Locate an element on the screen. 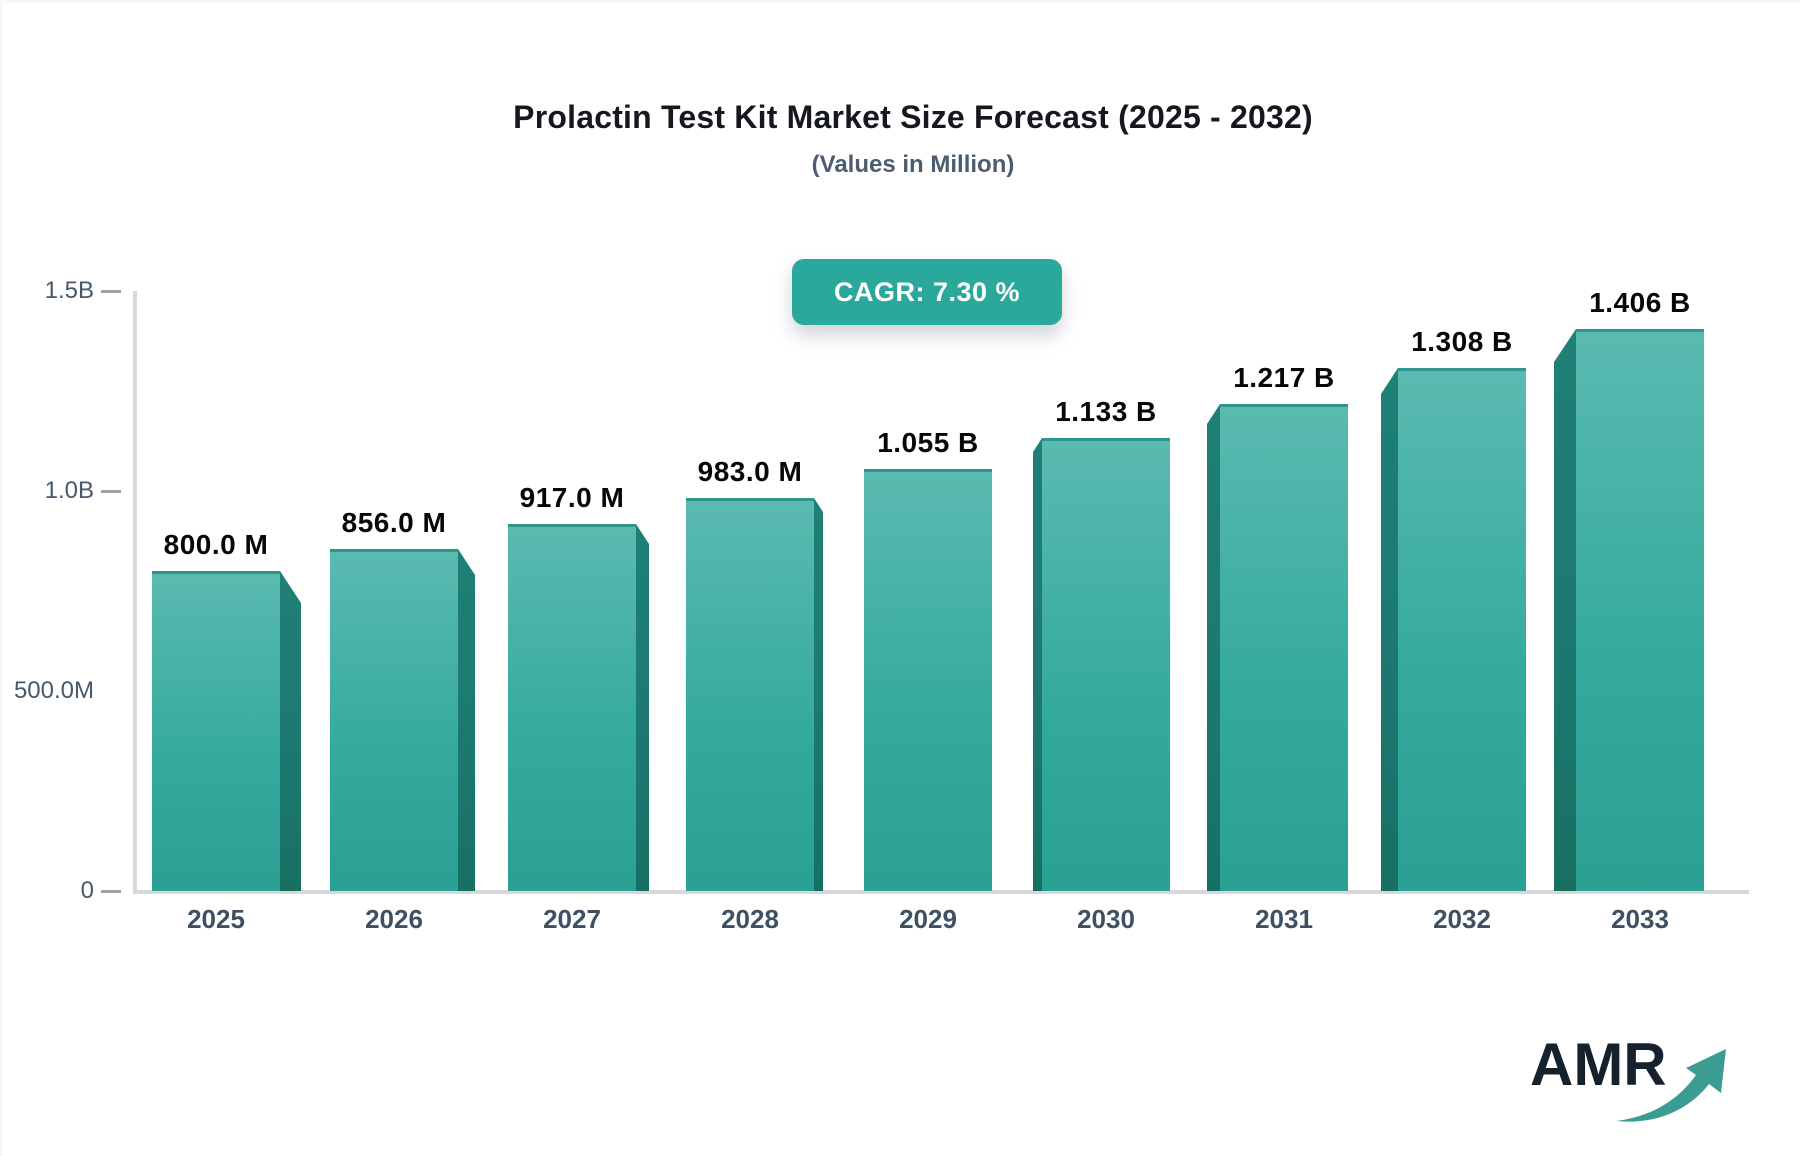 The width and height of the screenshot is (1800, 1156). chart-subtitle: (Values in Million) is located at coordinates (901, 165).